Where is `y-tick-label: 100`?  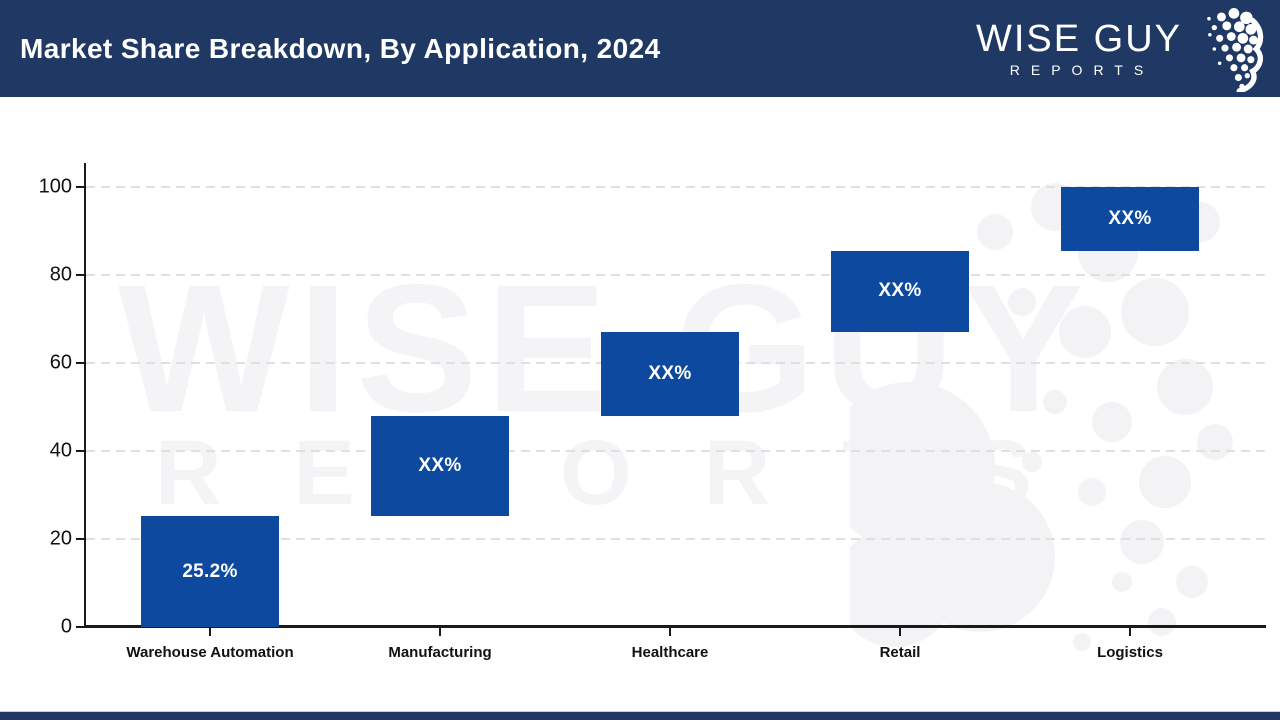
y-tick-label: 100 is located at coordinates (55, 186).